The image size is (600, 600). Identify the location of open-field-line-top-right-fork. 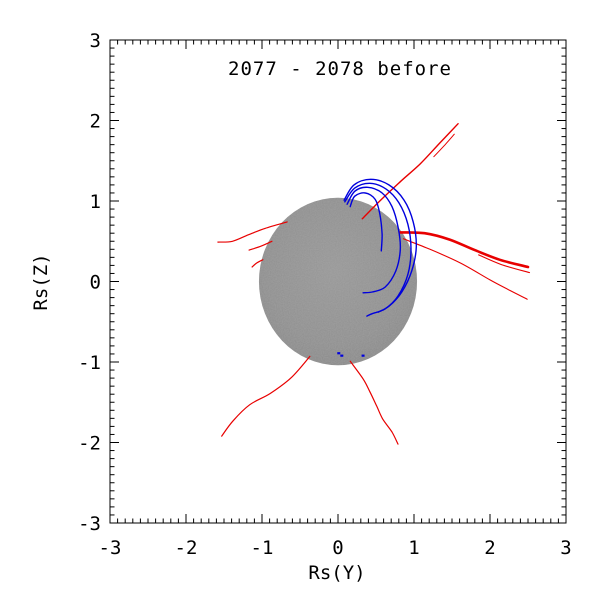
(444, 145).